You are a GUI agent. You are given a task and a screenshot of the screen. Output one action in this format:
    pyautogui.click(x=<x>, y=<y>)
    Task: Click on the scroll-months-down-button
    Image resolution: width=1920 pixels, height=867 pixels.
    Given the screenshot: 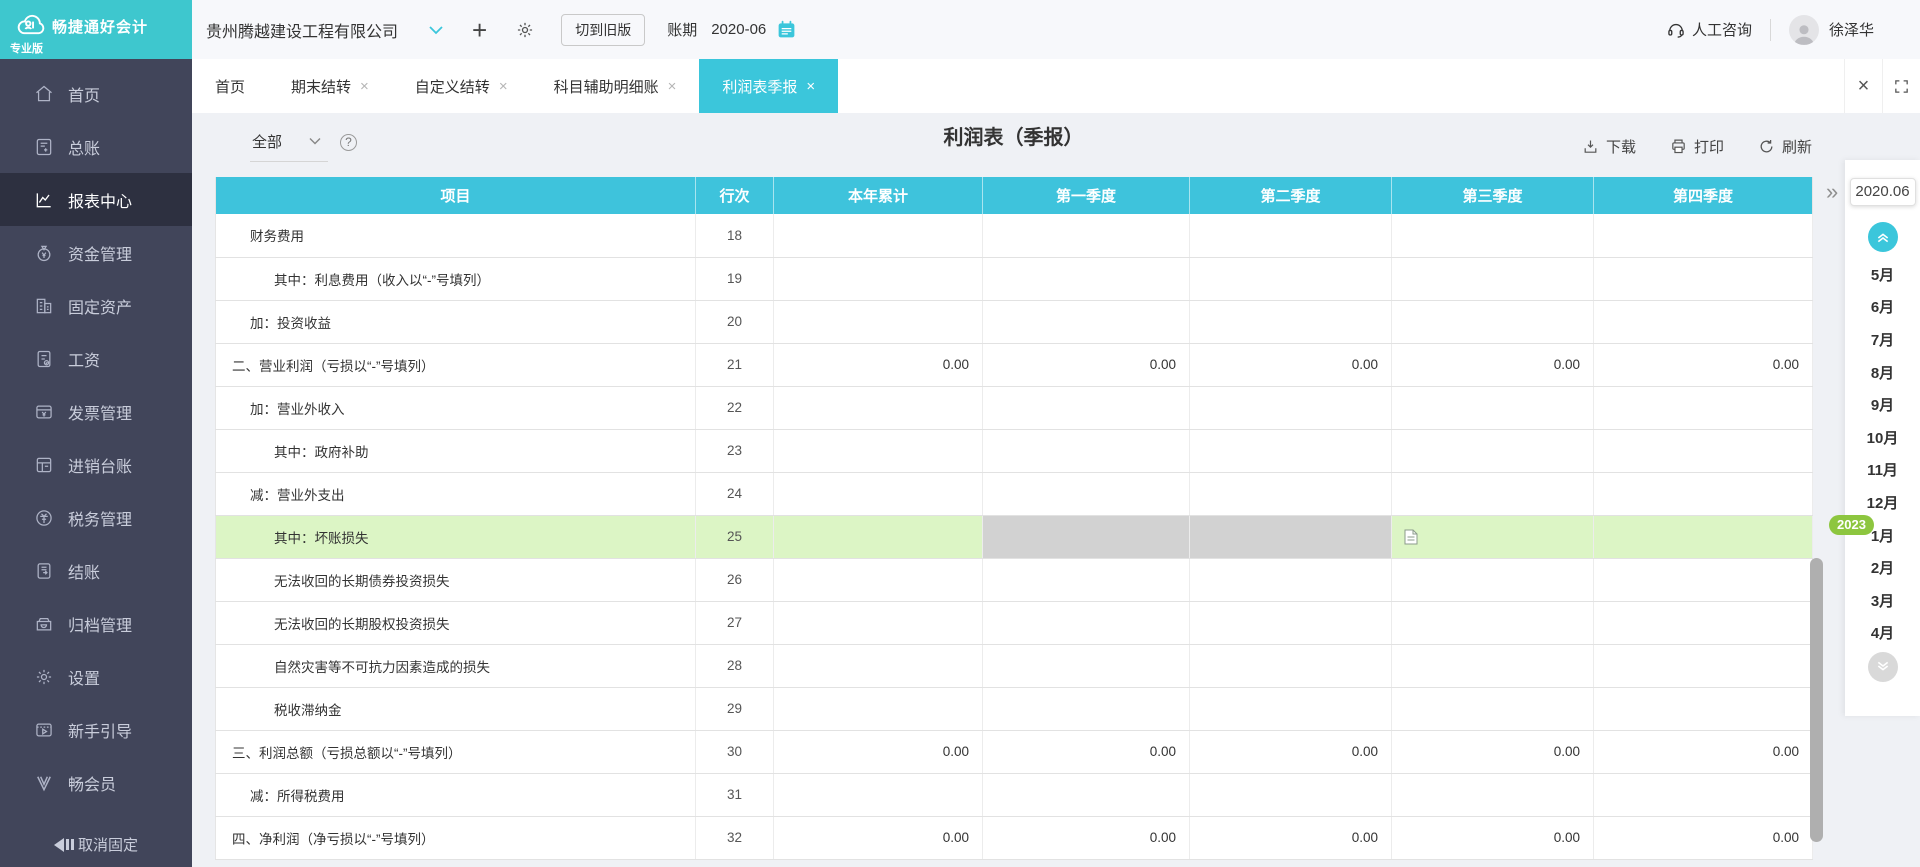 What is the action you would take?
    pyautogui.click(x=1882, y=667)
    